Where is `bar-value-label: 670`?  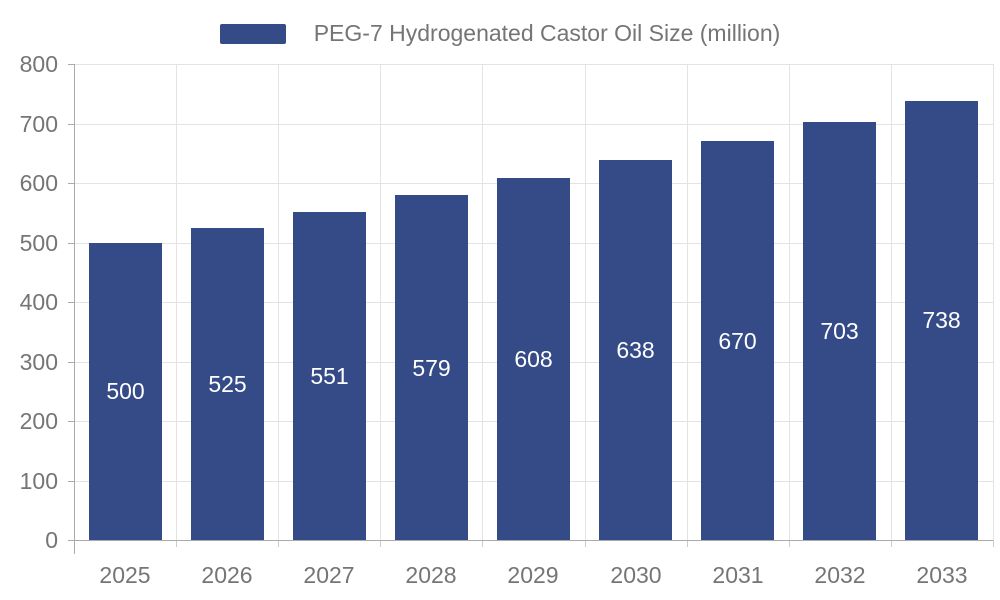 bar-value-label: 670 is located at coordinates (737, 341).